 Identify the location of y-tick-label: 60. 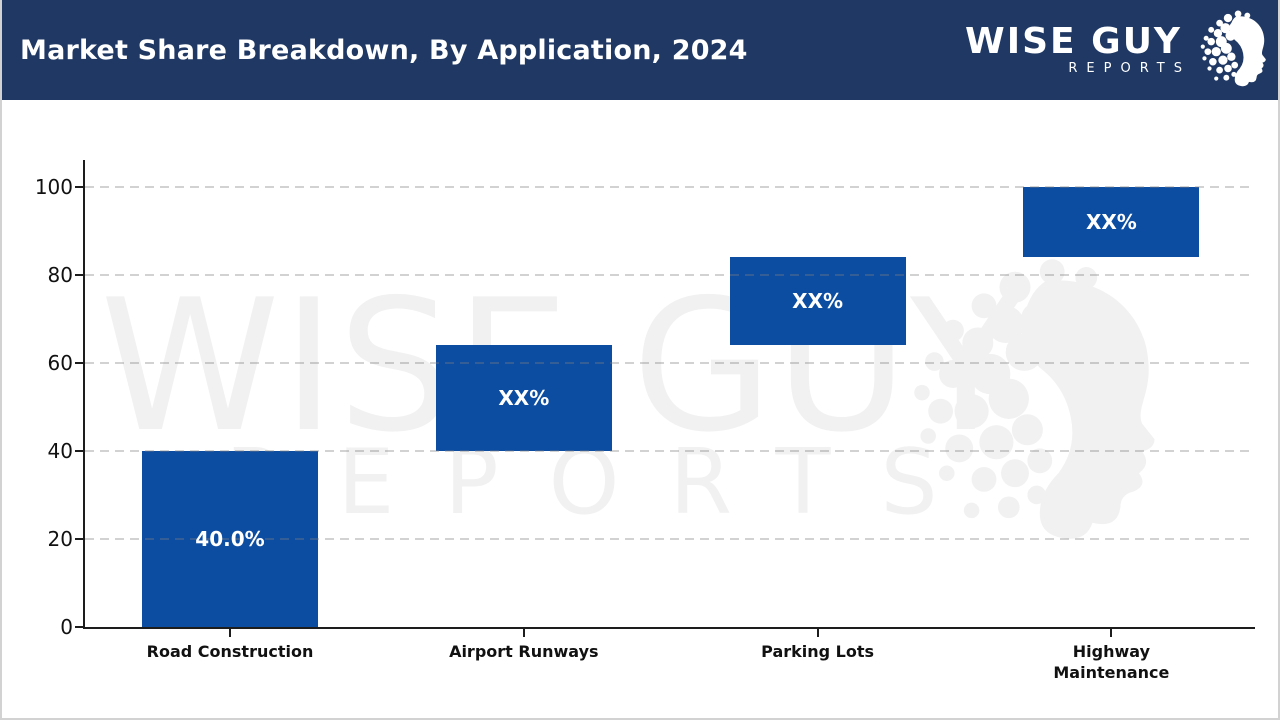
(60, 363).